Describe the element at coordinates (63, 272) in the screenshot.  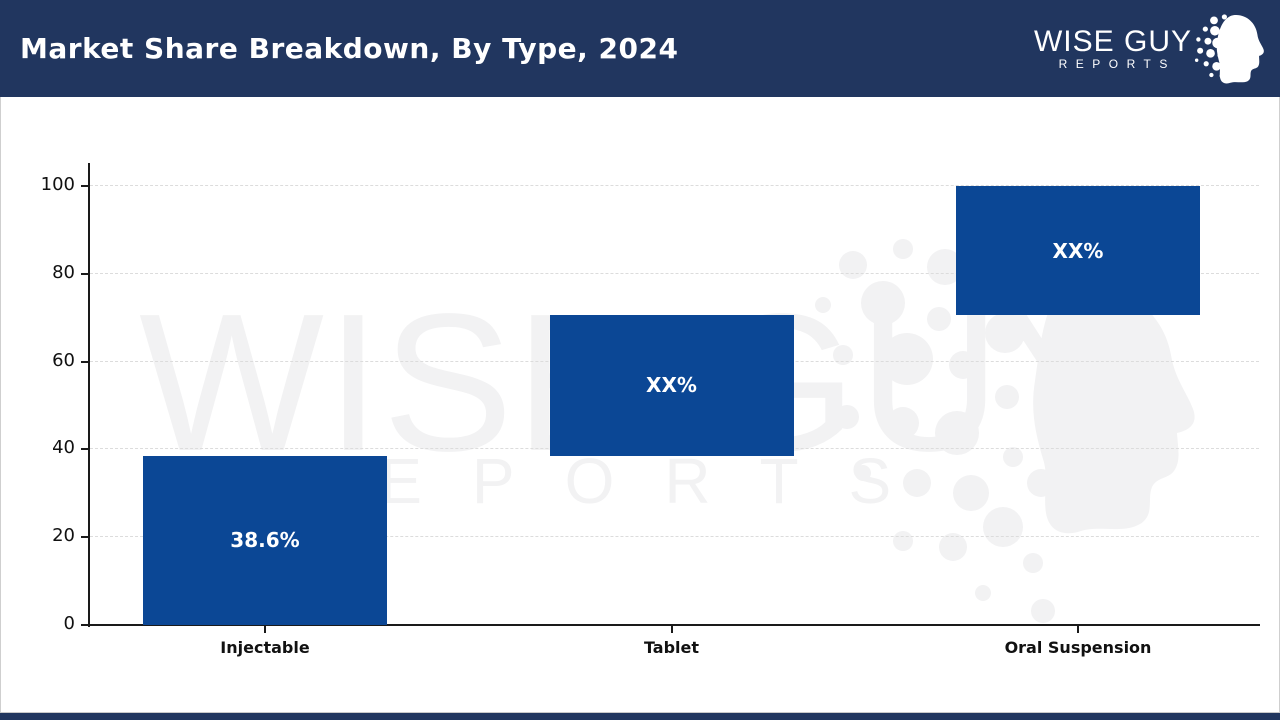
I see `ytick-label-80: 80` at that location.